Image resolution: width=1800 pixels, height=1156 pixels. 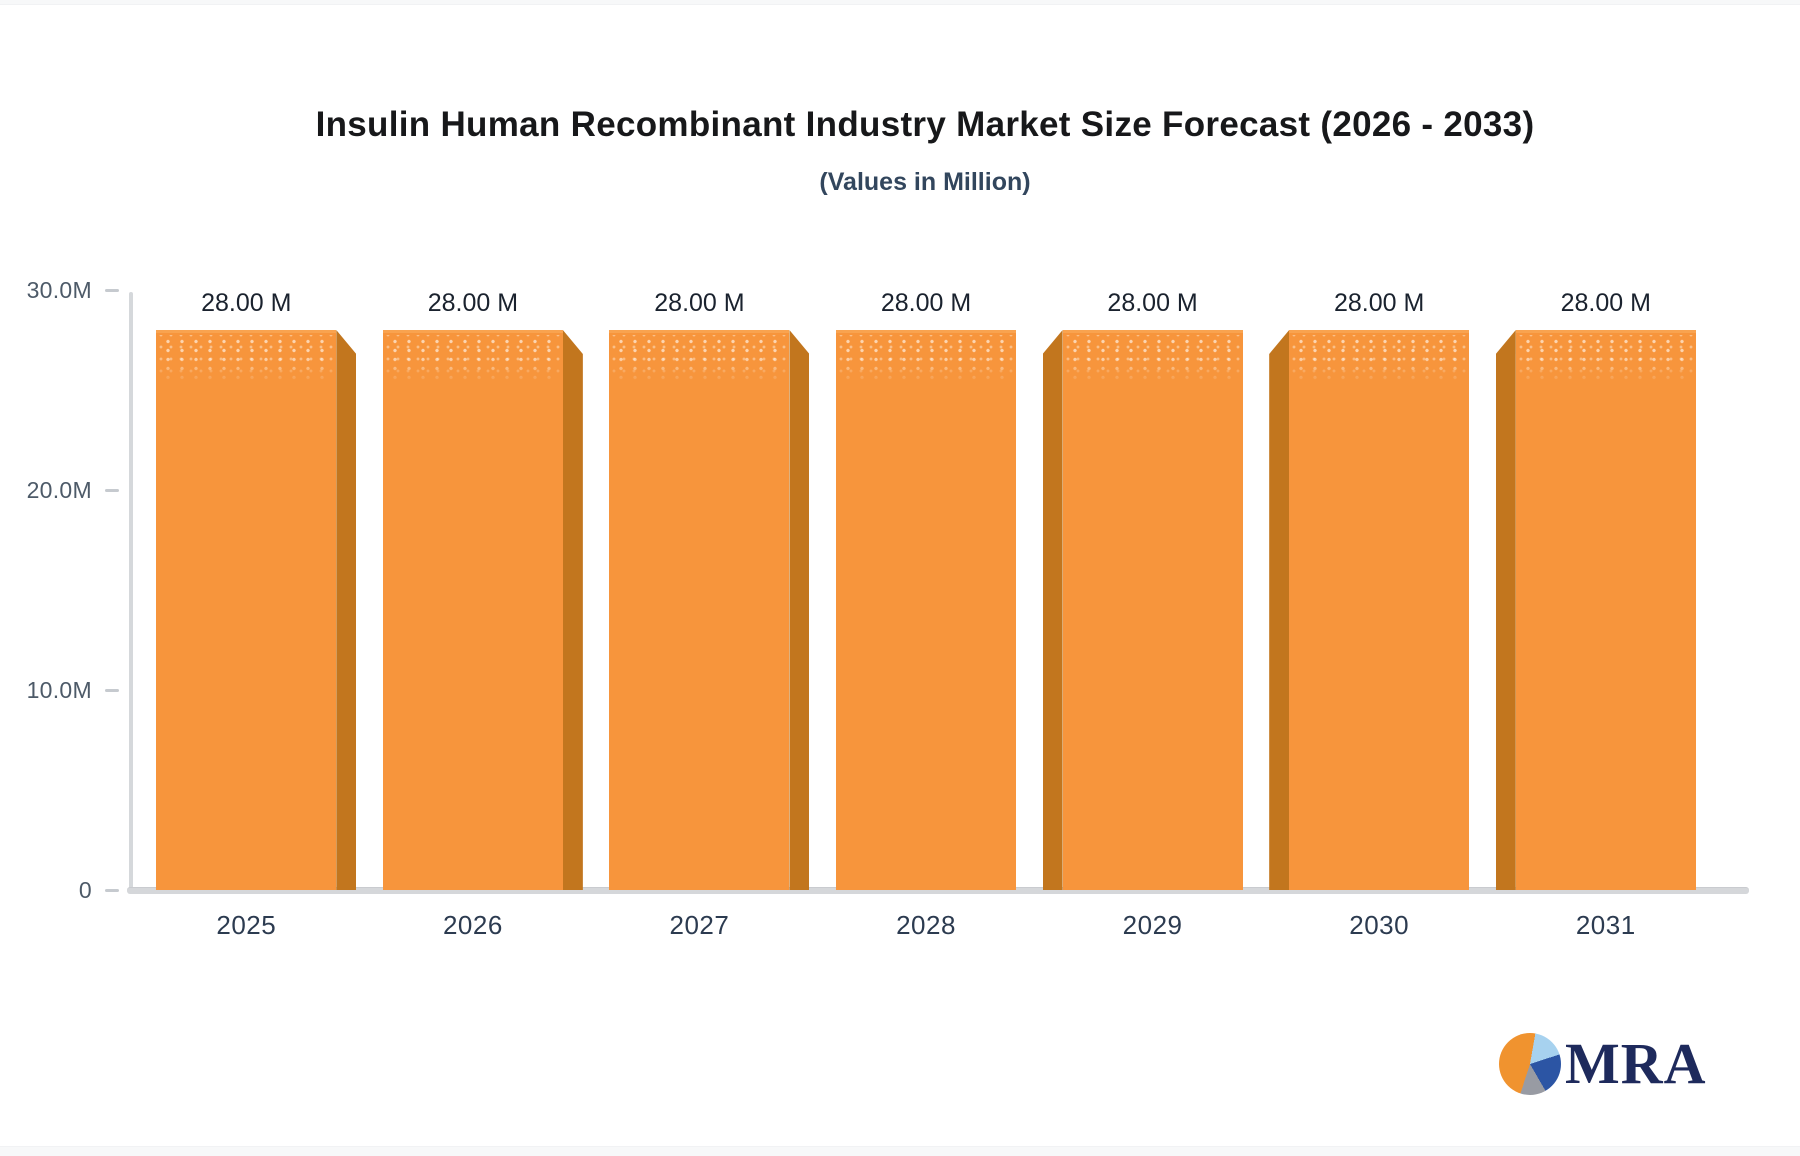 I want to click on bar-2031, so click(x=1605, y=610).